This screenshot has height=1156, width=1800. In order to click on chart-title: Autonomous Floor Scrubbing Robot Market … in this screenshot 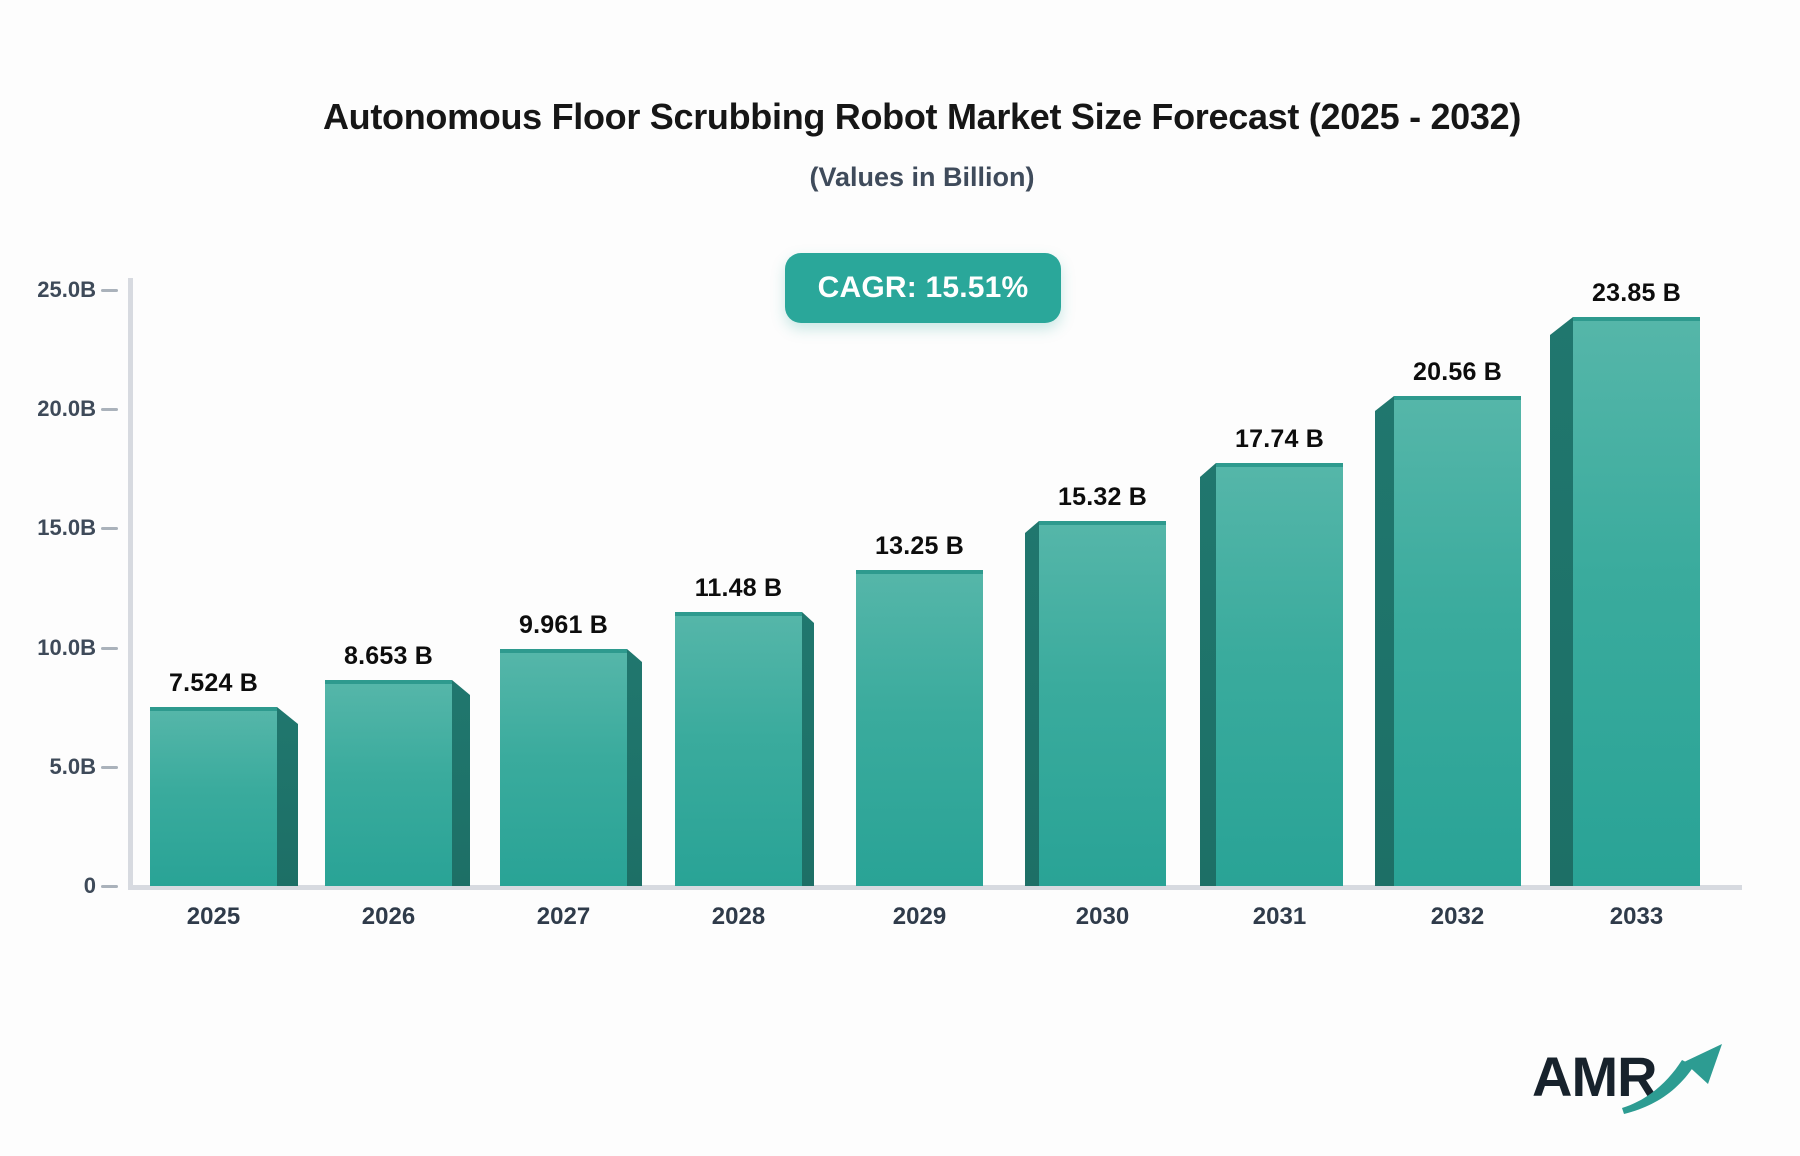, I will do `click(922, 116)`.